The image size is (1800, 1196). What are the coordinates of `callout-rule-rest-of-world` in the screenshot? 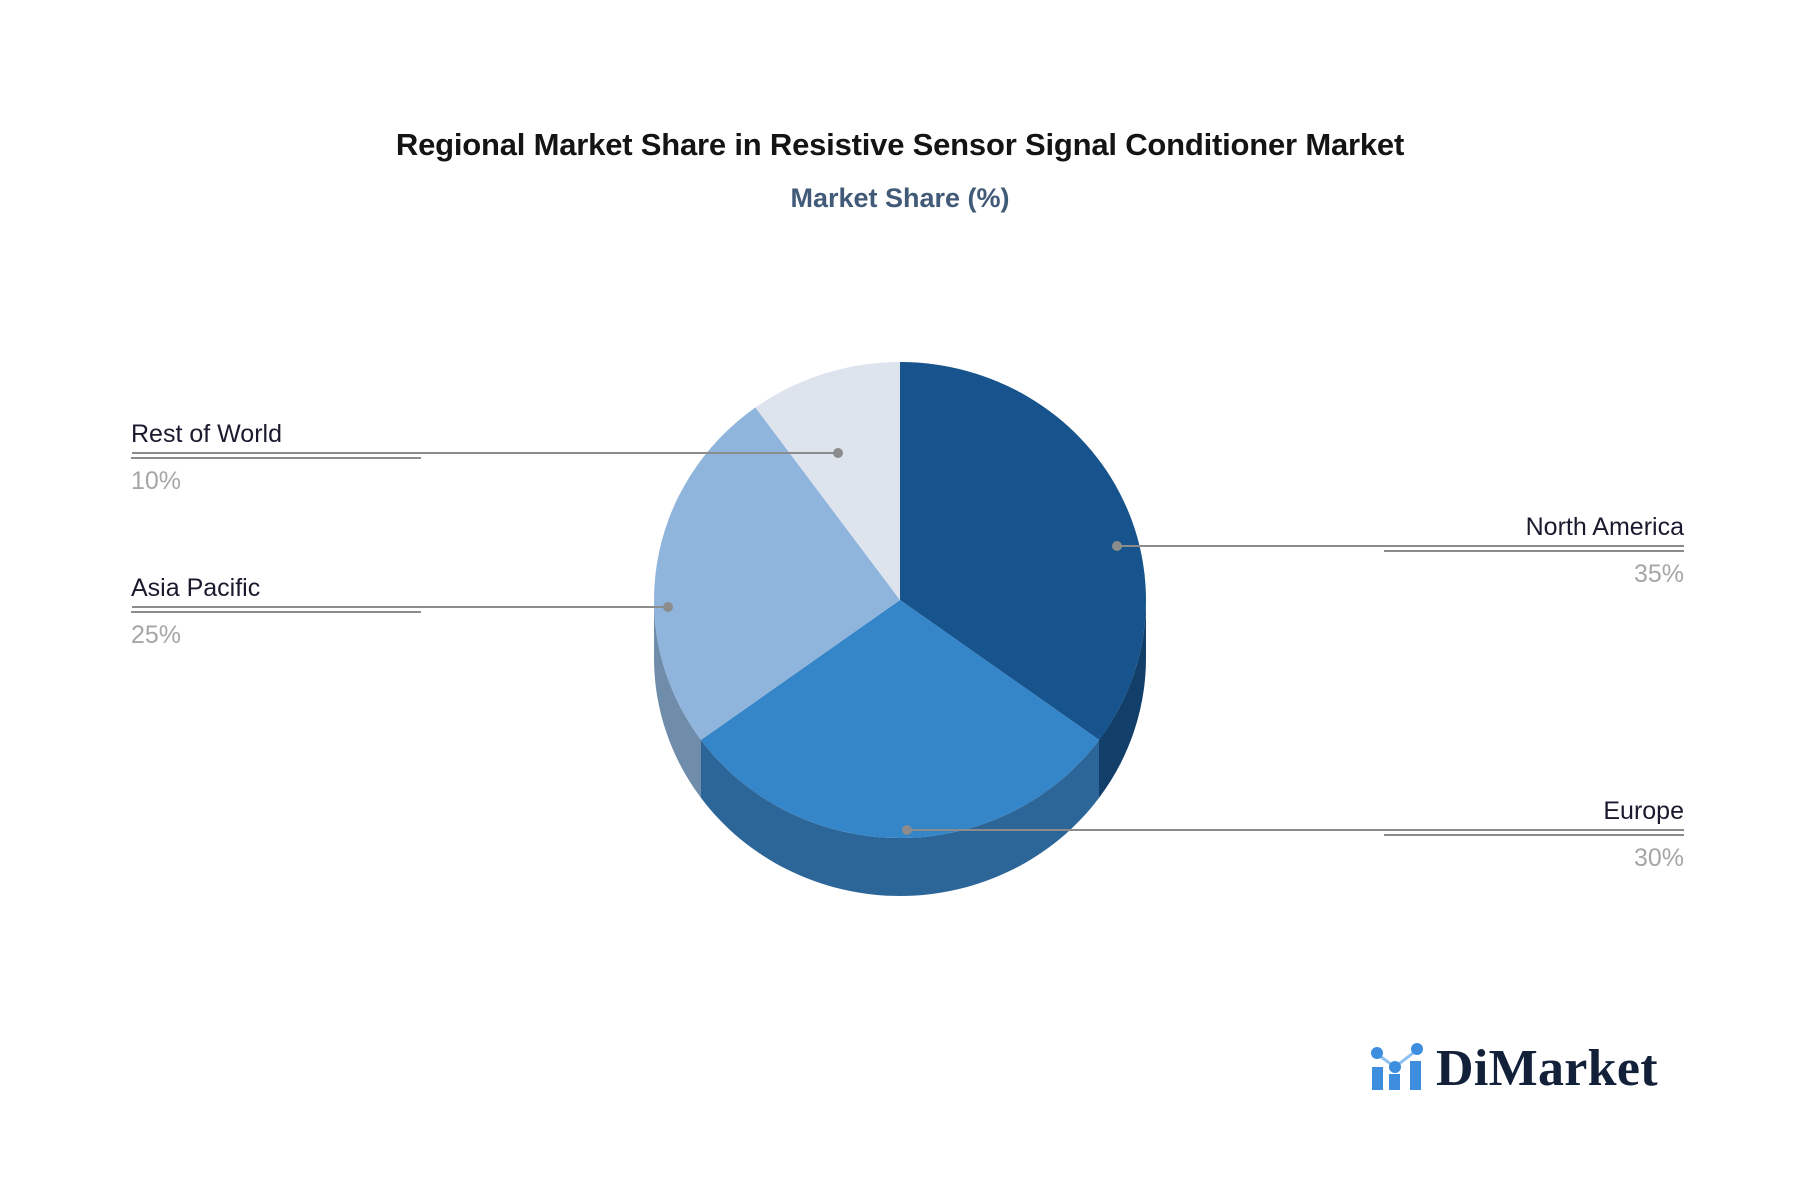 It's located at (276, 458).